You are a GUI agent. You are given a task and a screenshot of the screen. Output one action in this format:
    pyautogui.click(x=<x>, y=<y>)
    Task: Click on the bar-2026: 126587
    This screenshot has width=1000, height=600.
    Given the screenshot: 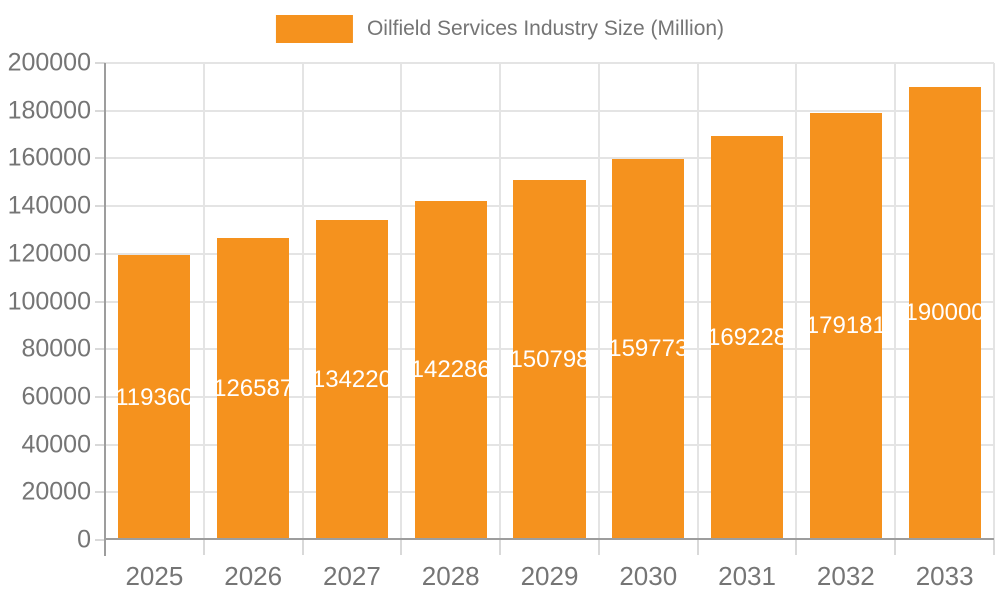 What is the action you would take?
    pyautogui.click(x=253, y=389)
    